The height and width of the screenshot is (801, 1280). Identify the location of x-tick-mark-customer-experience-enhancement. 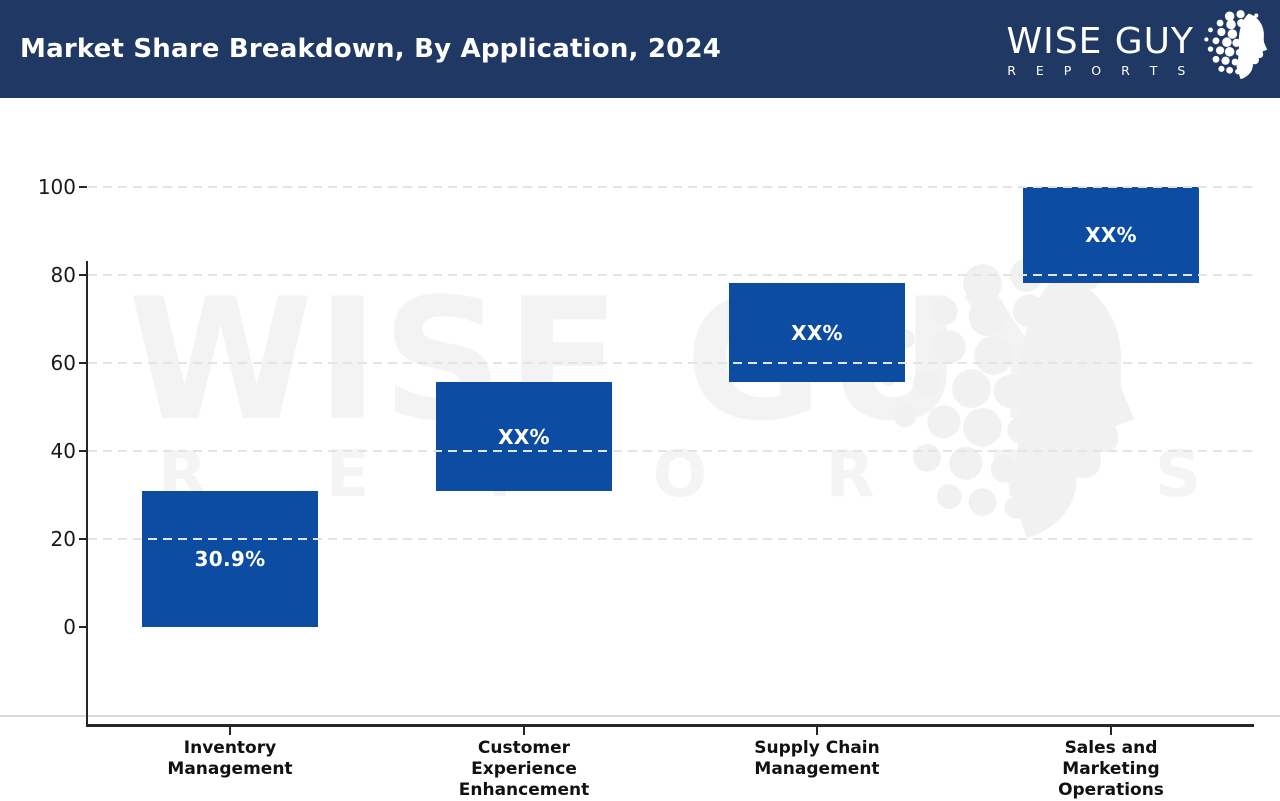
(524, 731).